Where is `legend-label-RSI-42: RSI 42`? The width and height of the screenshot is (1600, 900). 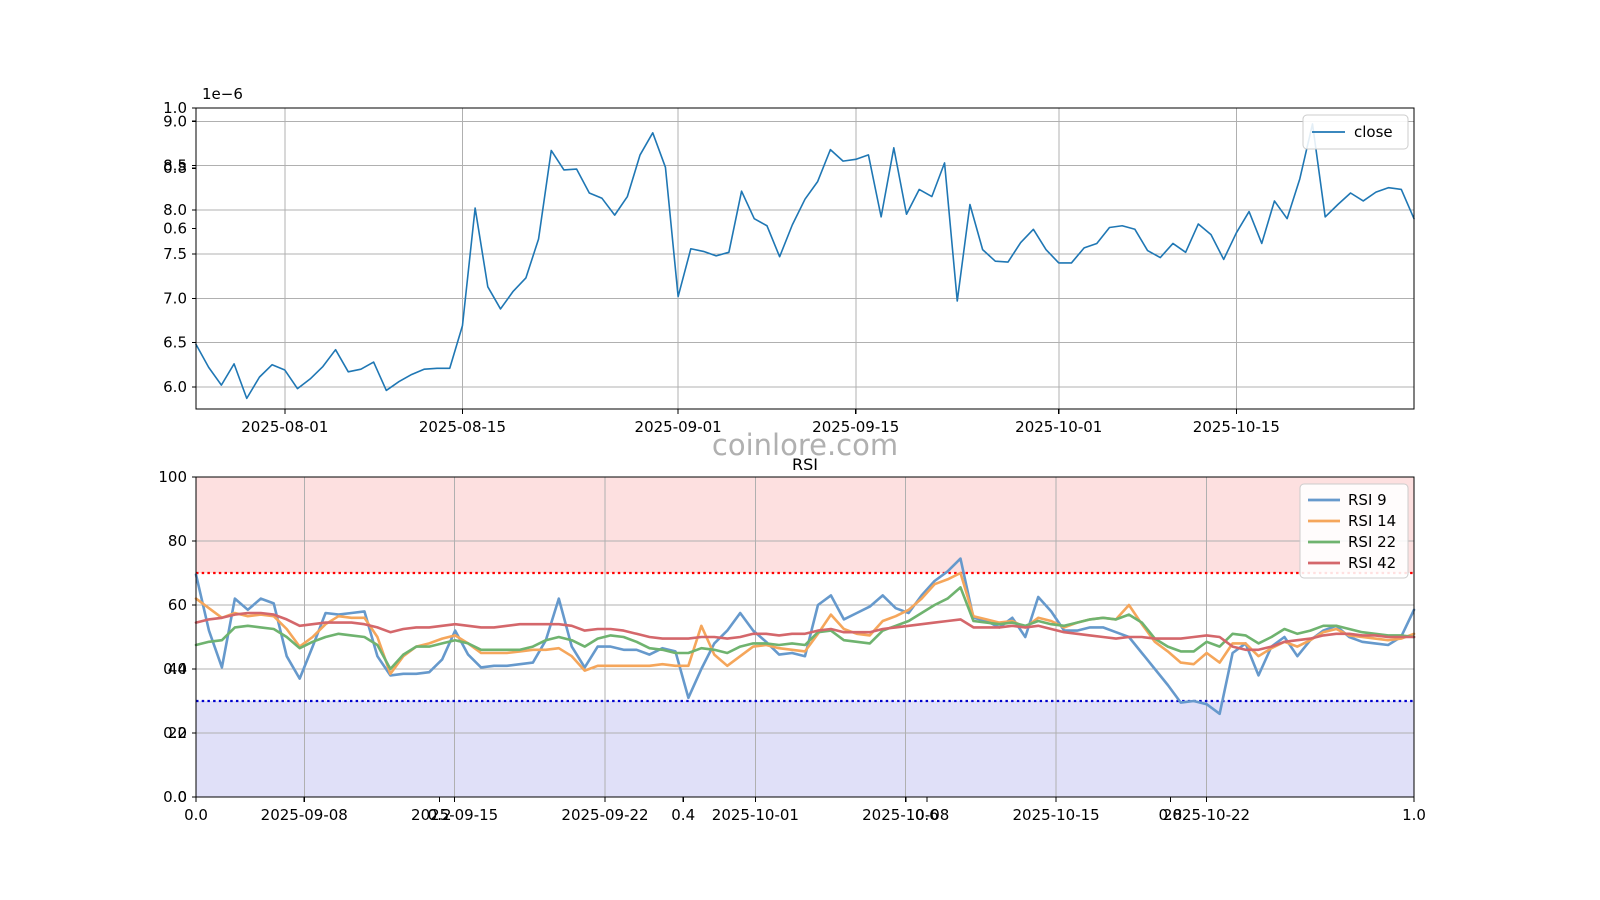 legend-label-RSI-42: RSI 42 is located at coordinates (1372, 563).